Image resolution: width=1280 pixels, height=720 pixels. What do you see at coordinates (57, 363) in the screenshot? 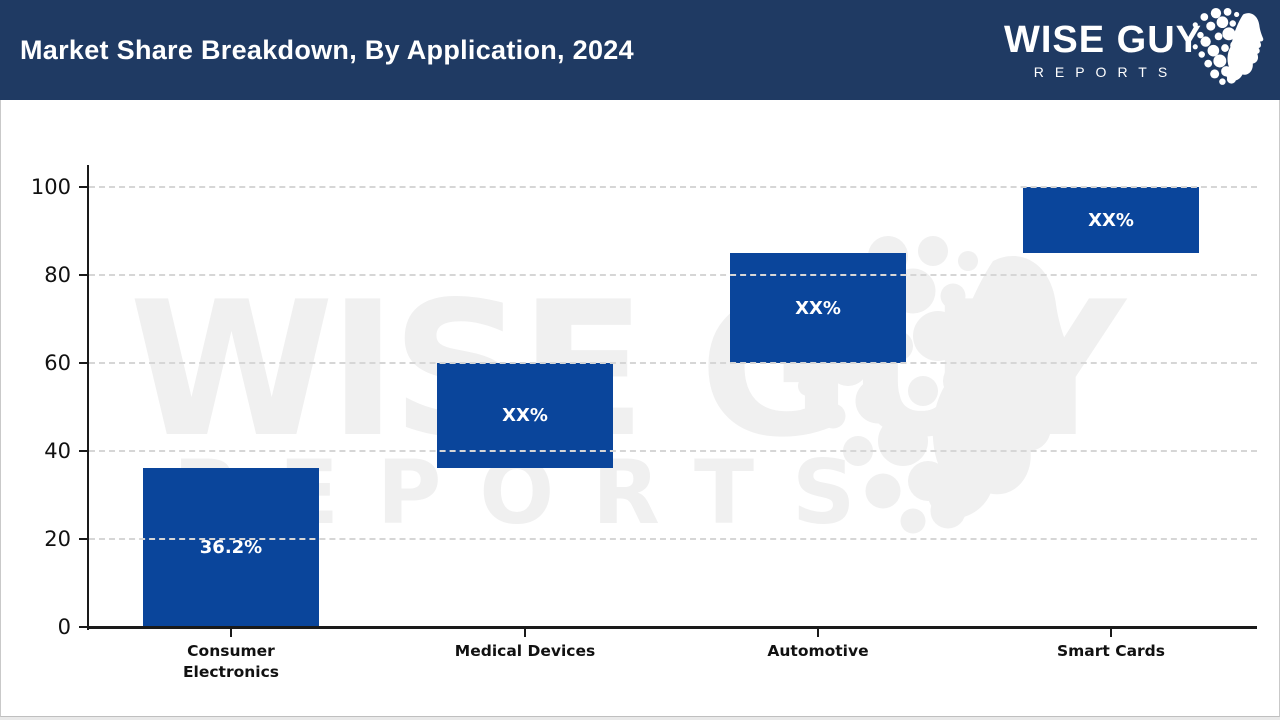
I see `y-tick-label: 60` at bounding box center [57, 363].